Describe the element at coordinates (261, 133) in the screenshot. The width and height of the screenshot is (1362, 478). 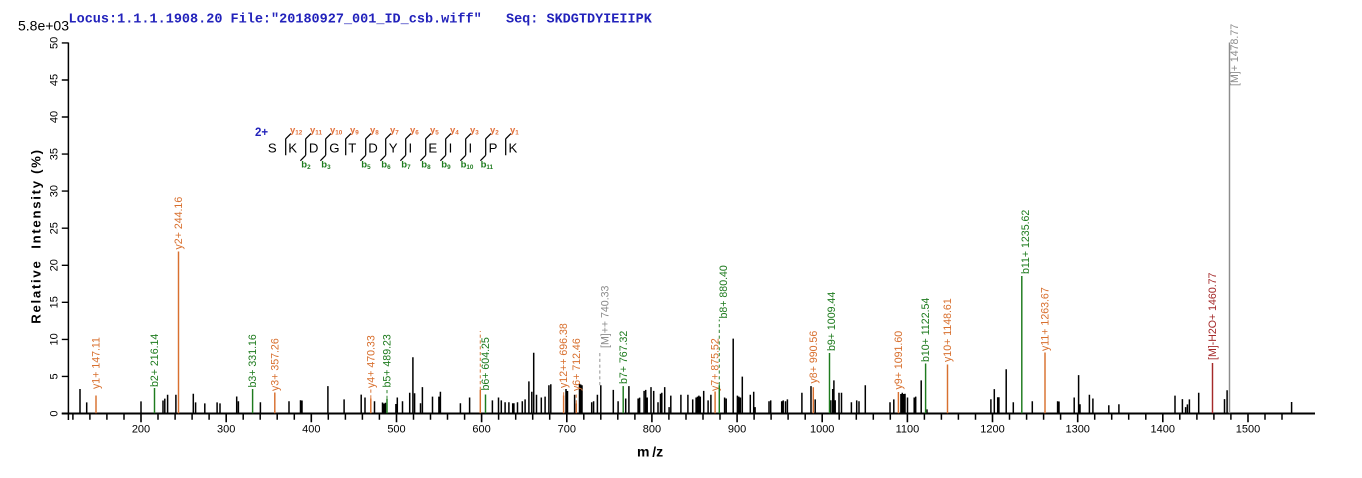
I see `svg-text: 2+` at that location.